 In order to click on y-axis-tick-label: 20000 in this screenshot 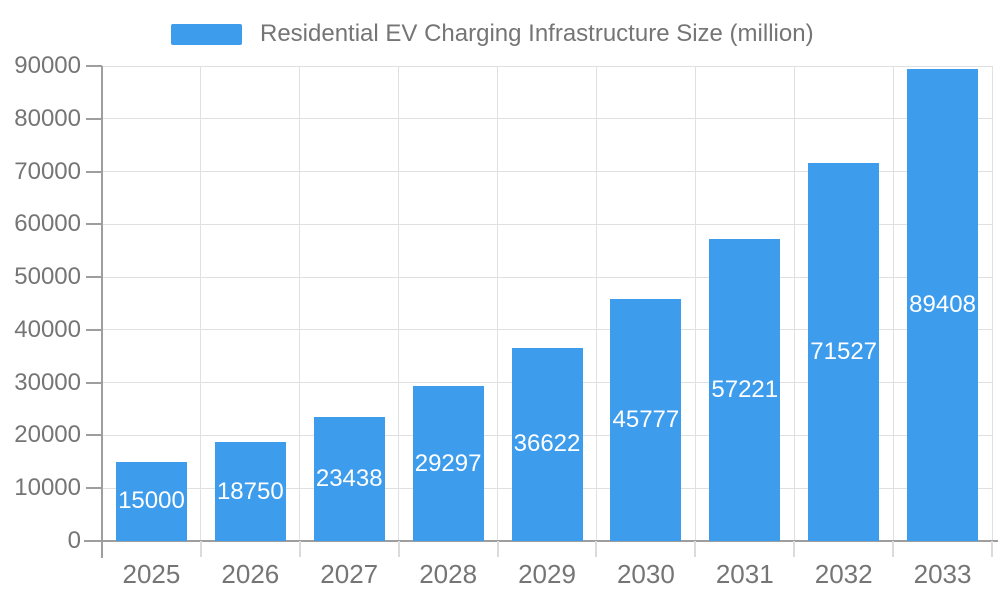, I will do `click(47, 435)`.